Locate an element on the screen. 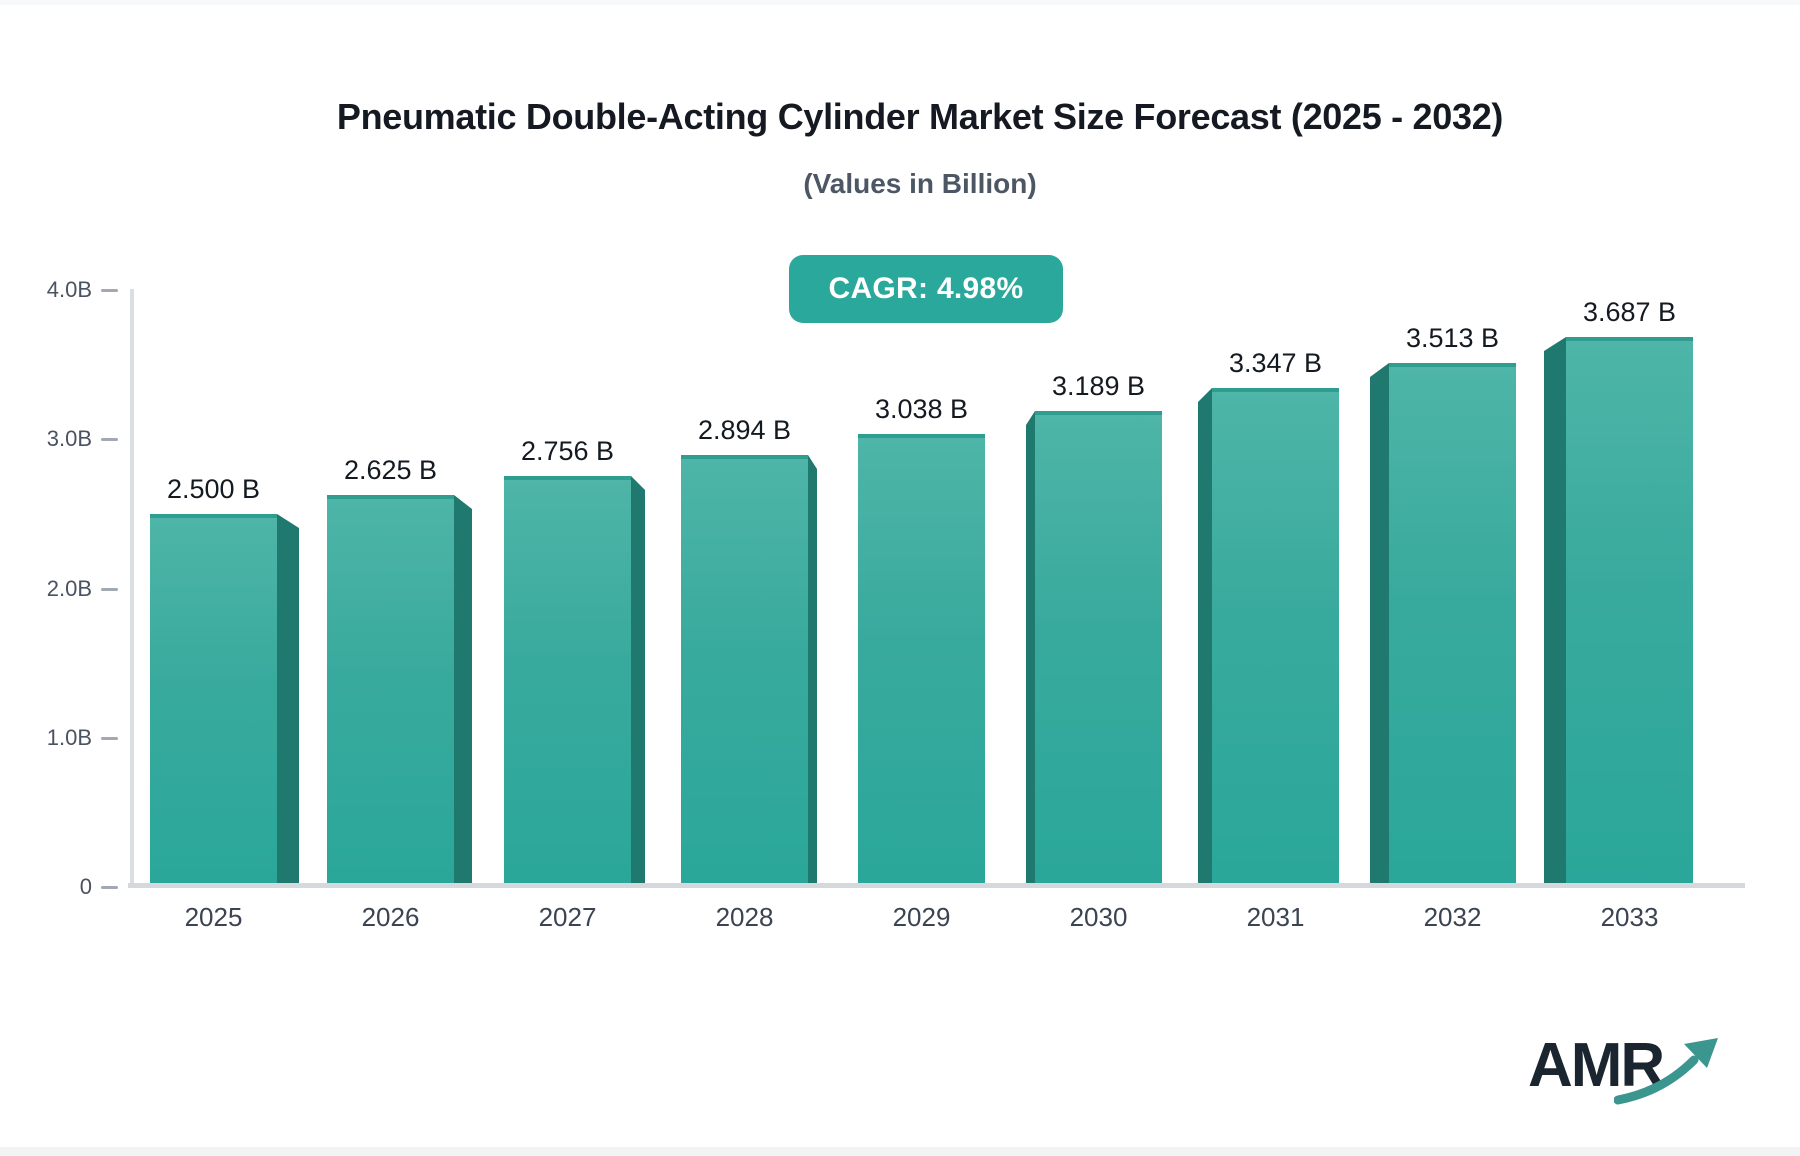 The width and height of the screenshot is (1800, 1156). bar-value-label: 2.894 B is located at coordinates (744, 430).